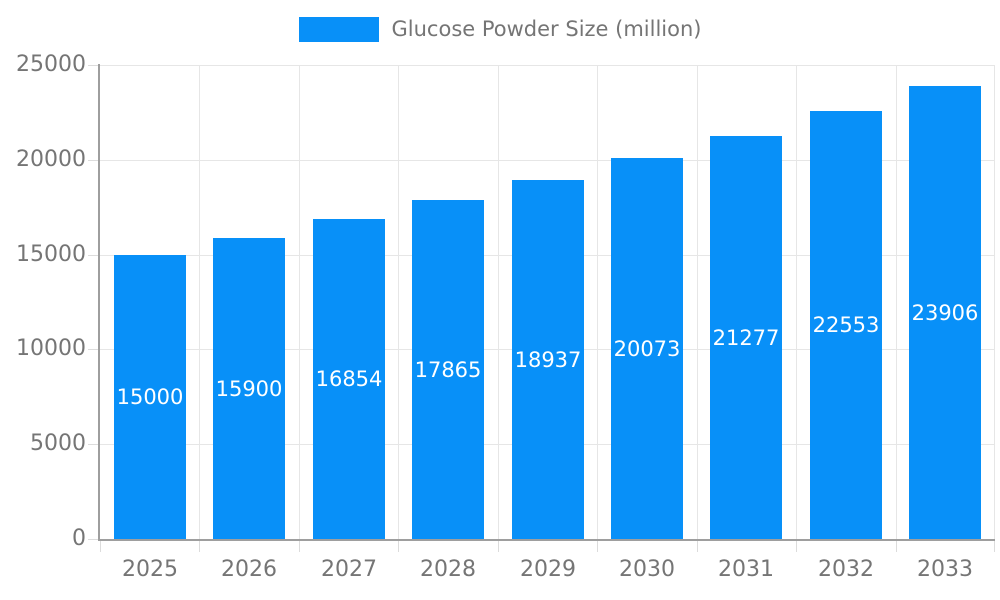 This screenshot has width=1000, height=600. What do you see at coordinates (51, 159) in the screenshot?
I see `y-axis-tick-label: 20000` at bounding box center [51, 159].